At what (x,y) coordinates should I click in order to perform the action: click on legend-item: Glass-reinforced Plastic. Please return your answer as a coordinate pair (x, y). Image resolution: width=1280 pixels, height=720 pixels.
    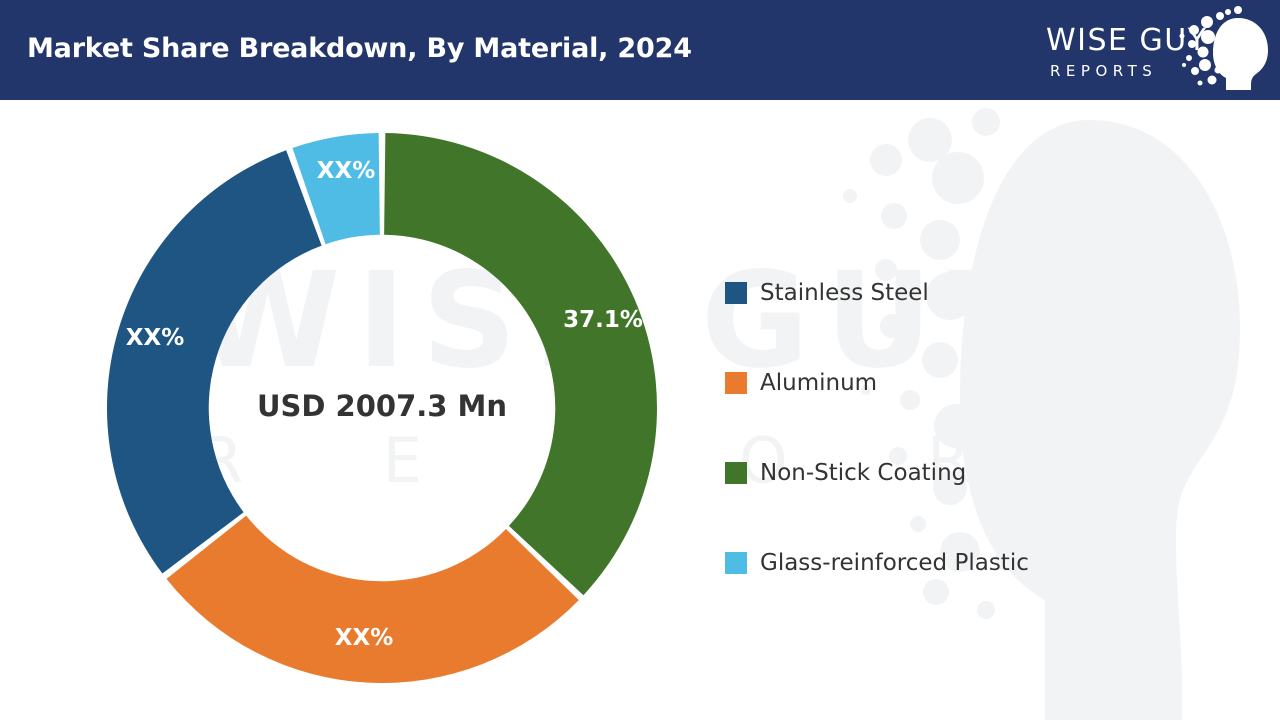
    Looking at the image, I should click on (955, 563).